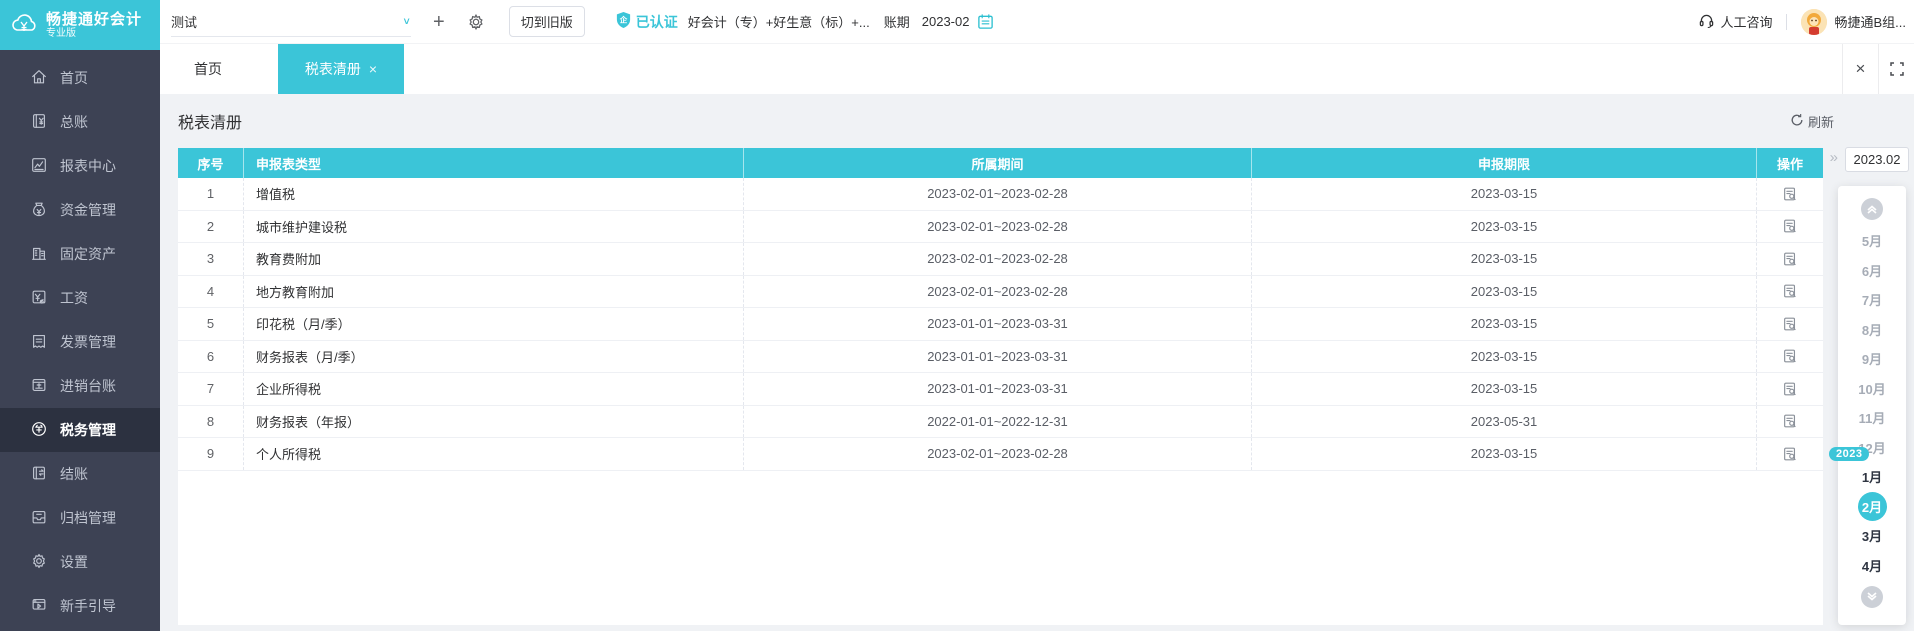 The width and height of the screenshot is (1914, 631). What do you see at coordinates (208, 69) in the screenshot?
I see `tab-home: 首页` at bounding box center [208, 69].